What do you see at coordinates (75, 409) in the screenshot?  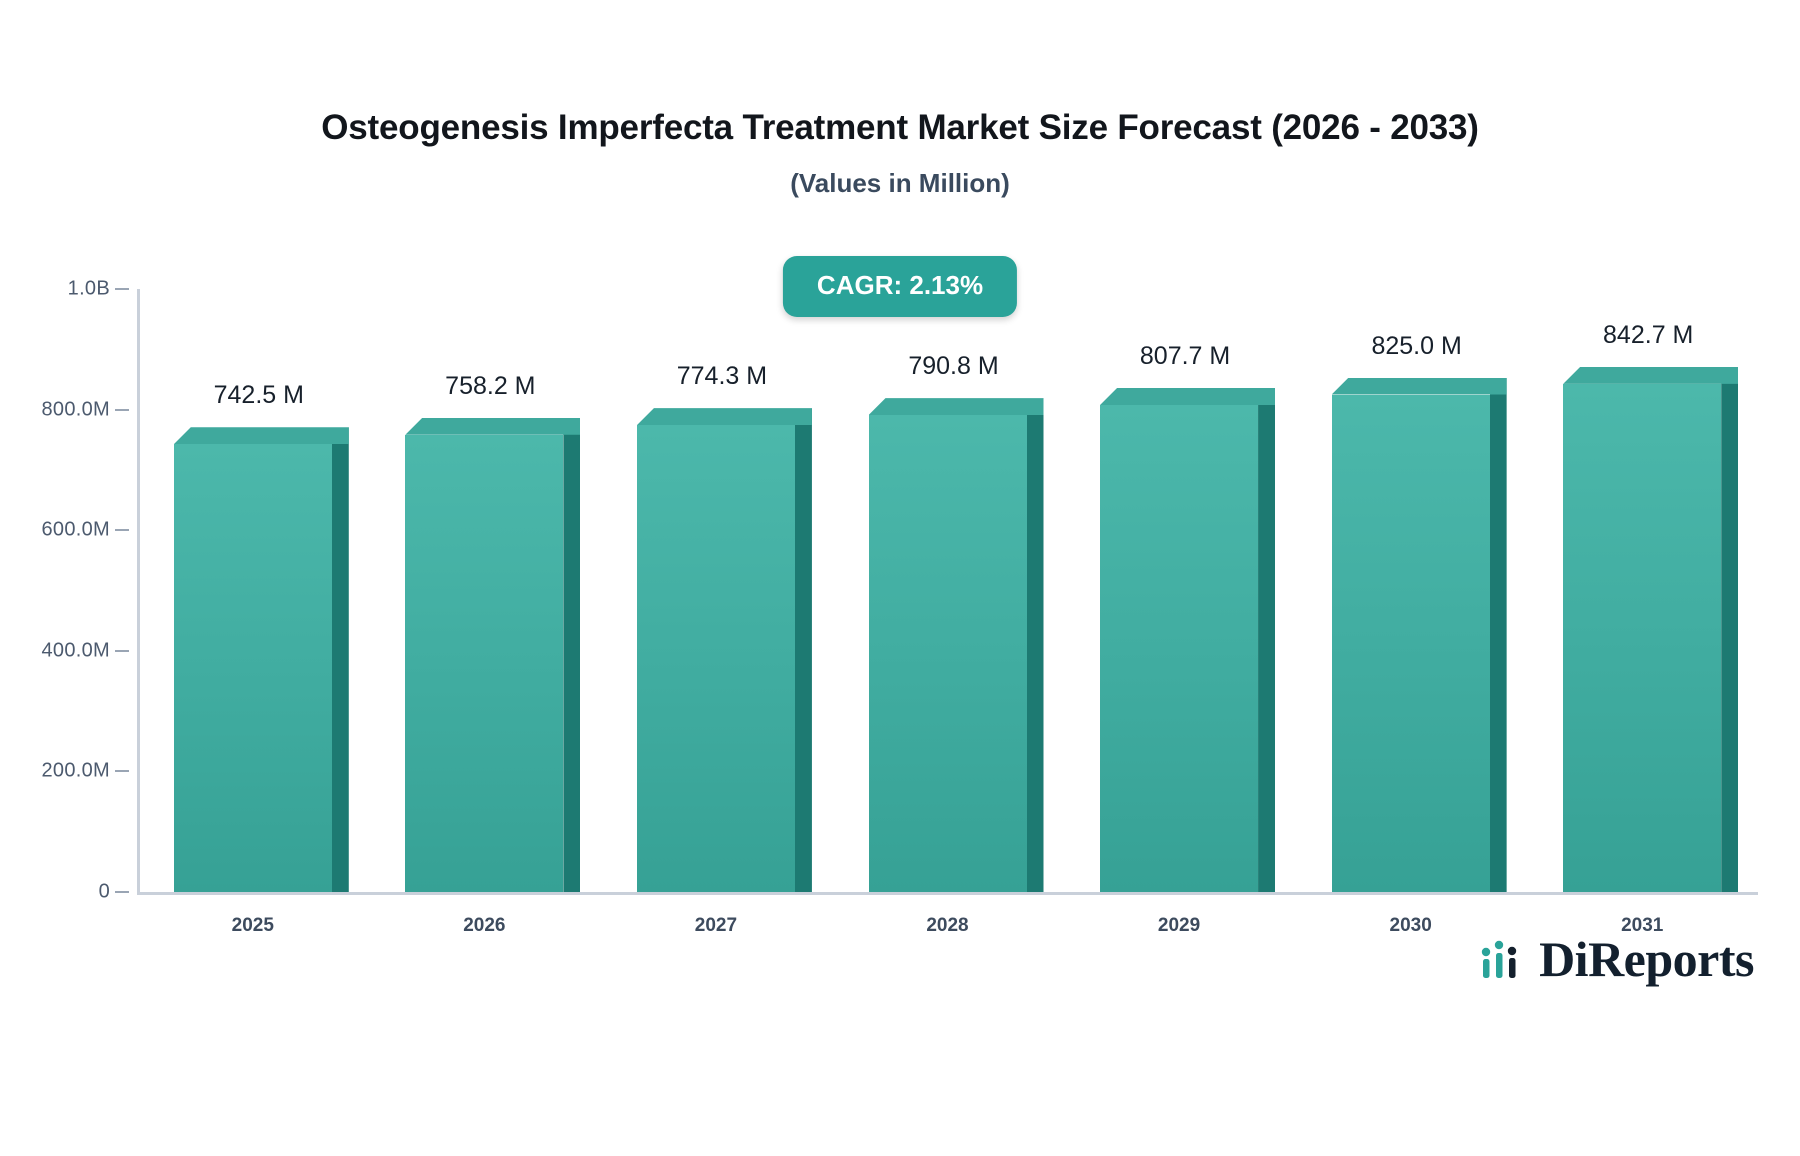 I see `y-axis-tick-label: 800.0M` at bounding box center [75, 409].